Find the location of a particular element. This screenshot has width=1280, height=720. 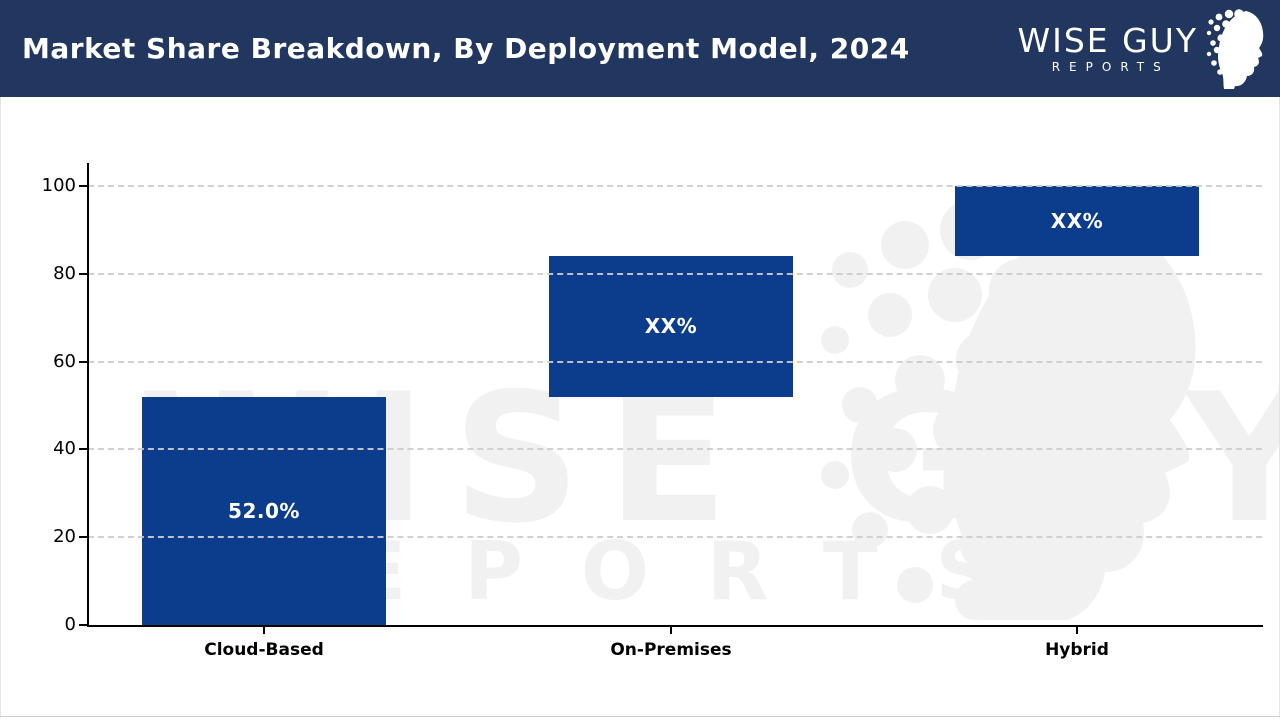

bottom-hairline is located at coordinates (640, 716).